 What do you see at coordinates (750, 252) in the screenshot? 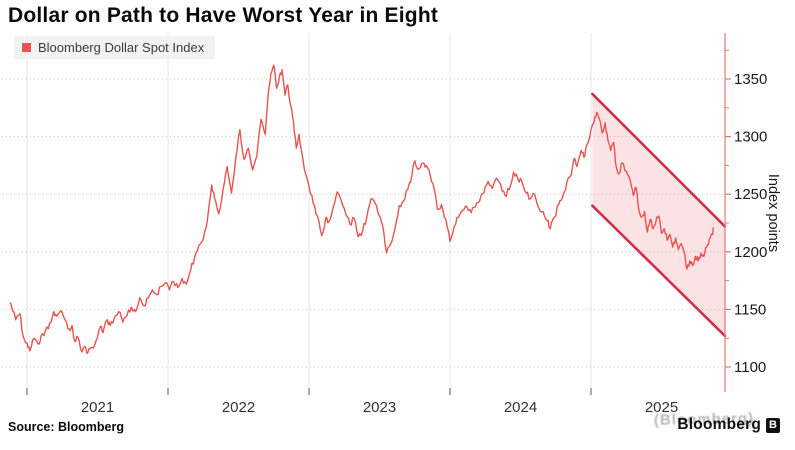
I see `y-axis-label: 1200` at bounding box center [750, 252].